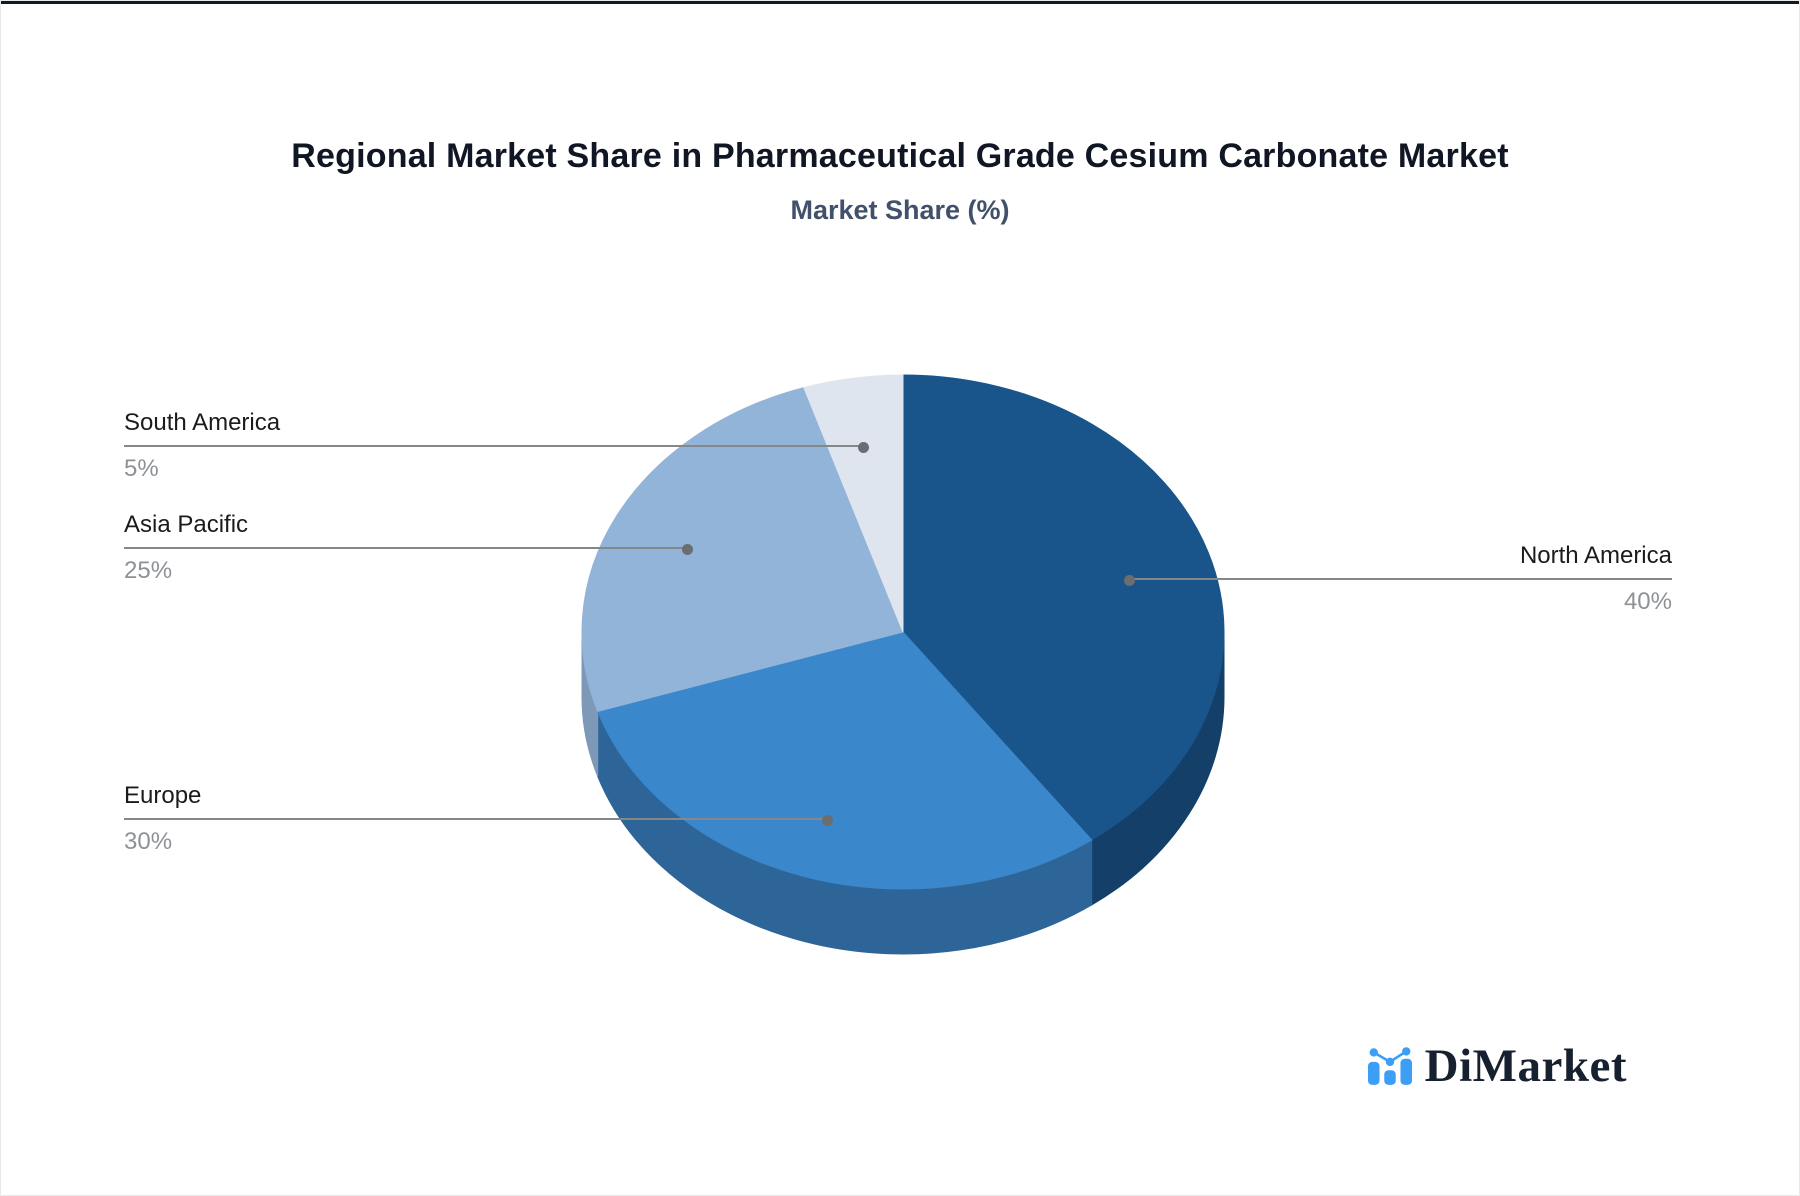  Describe the element at coordinates (845, 760) in the screenshot. I see `pie-slice-europe` at that location.